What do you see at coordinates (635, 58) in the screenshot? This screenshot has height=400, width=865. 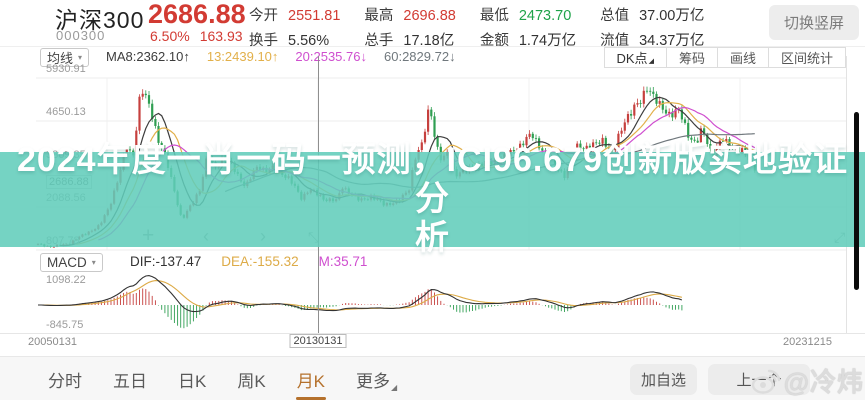 I see `tool-dk-points: DK点 ◢` at bounding box center [635, 58].